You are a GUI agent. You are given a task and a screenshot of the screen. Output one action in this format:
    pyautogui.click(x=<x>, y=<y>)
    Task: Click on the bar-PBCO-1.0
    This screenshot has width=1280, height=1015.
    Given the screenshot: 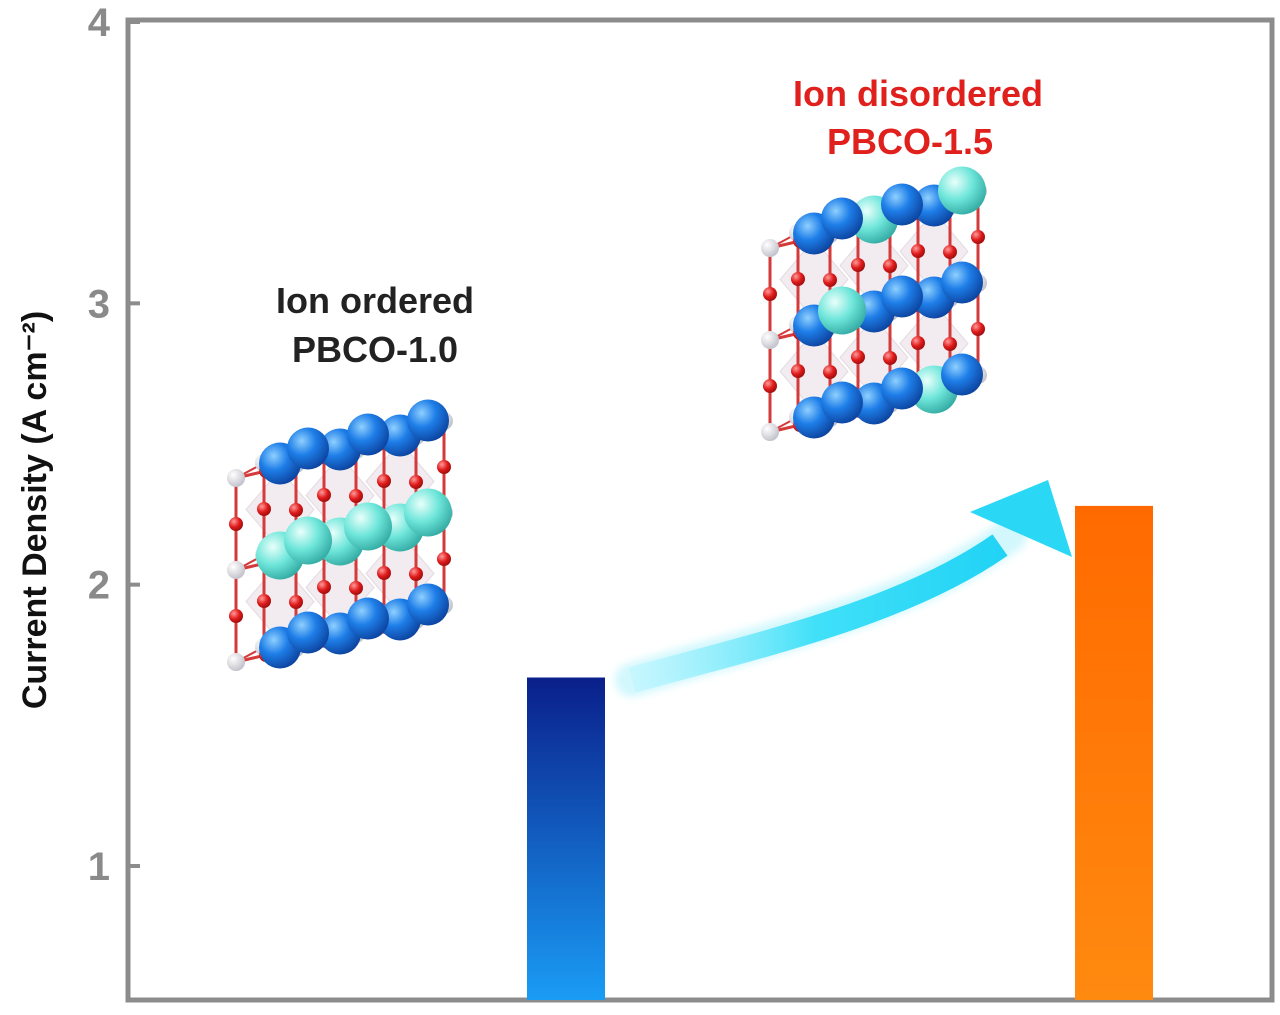 What is the action you would take?
    pyautogui.click(x=566, y=838)
    